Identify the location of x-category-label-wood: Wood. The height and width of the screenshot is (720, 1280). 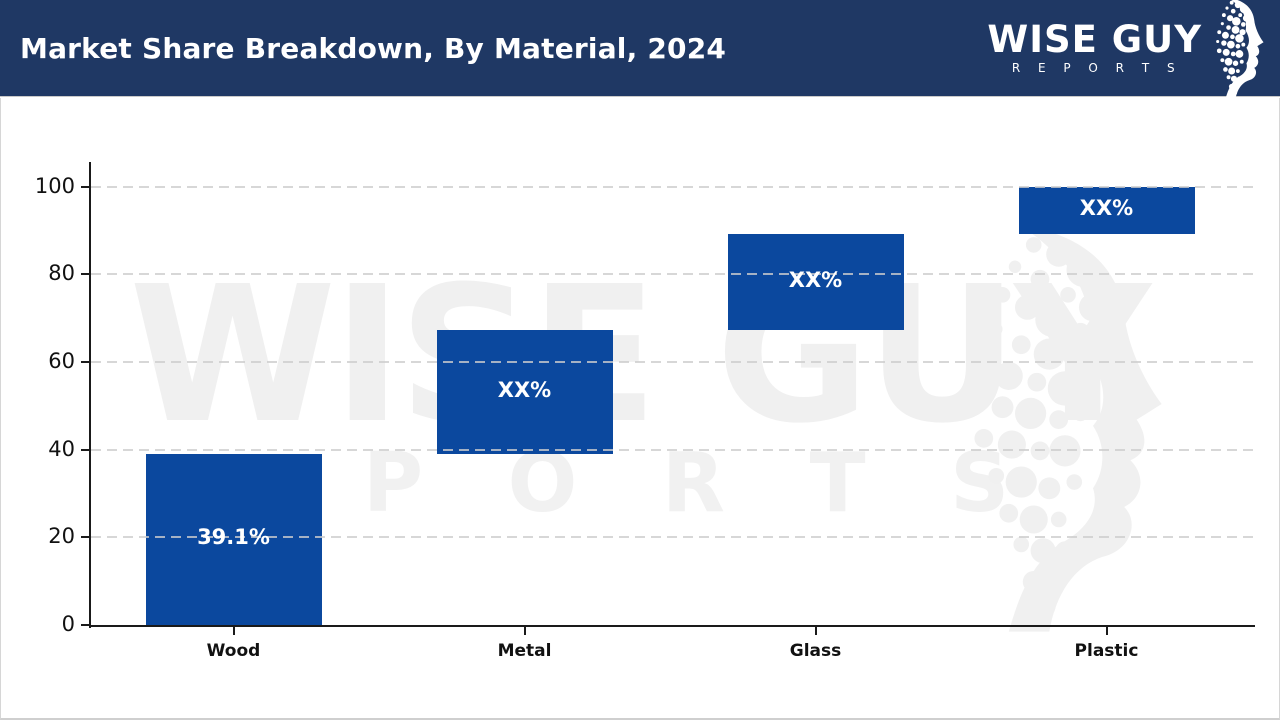
(233, 651).